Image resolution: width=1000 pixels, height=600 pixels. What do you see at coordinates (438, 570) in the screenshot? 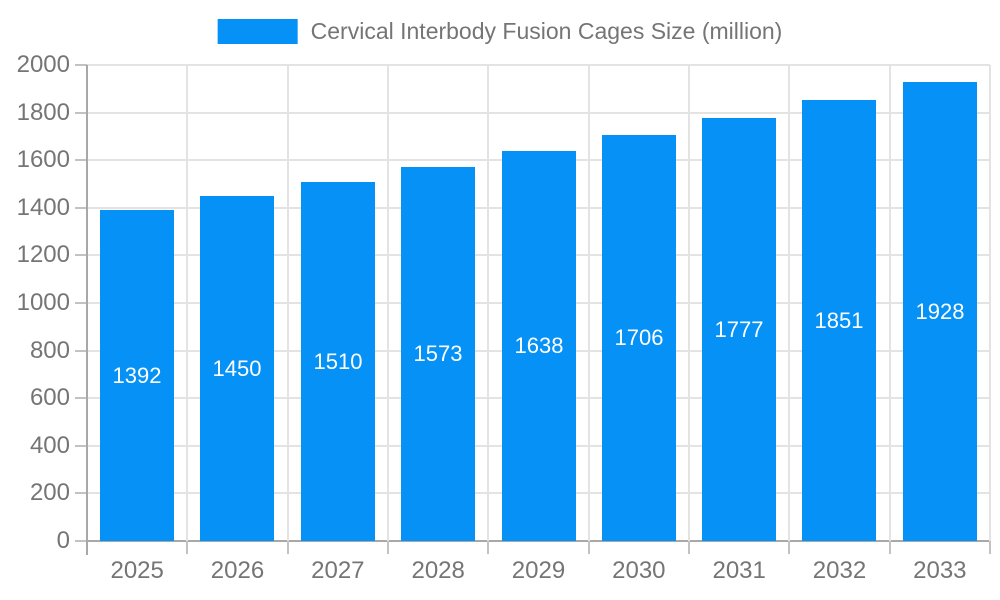
I see `x-axis-tick-label: 2028` at bounding box center [438, 570].